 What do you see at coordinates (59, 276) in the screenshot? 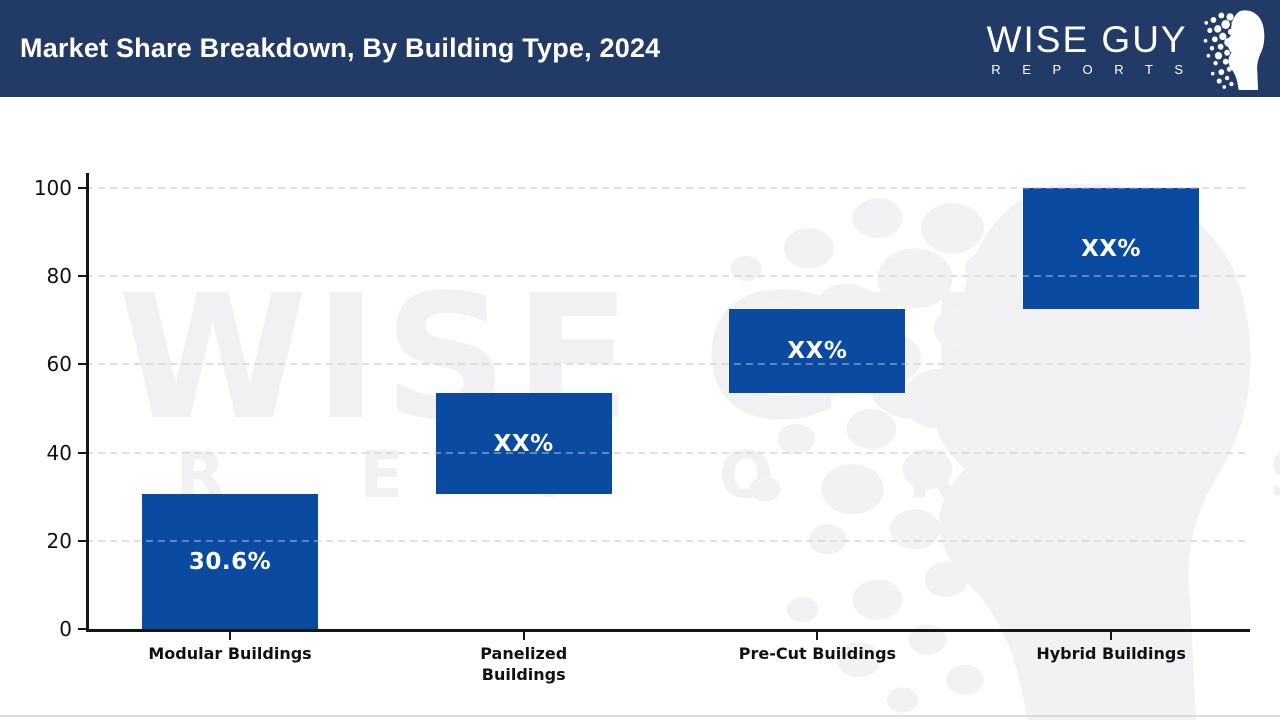
I see `y-tick-label: 80` at bounding box center [59, 276].